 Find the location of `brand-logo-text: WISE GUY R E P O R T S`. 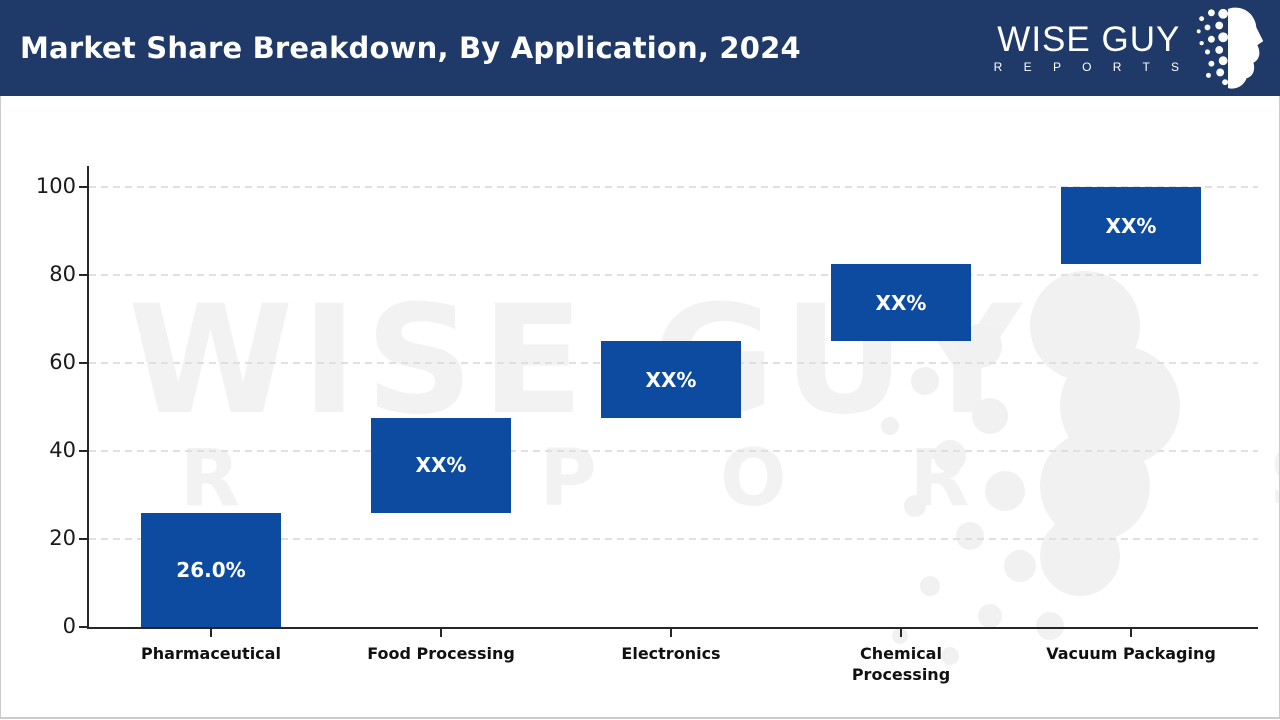

brand-logo-text: WISE GUY R E P O R T S is located at coordinates (1089, 47).